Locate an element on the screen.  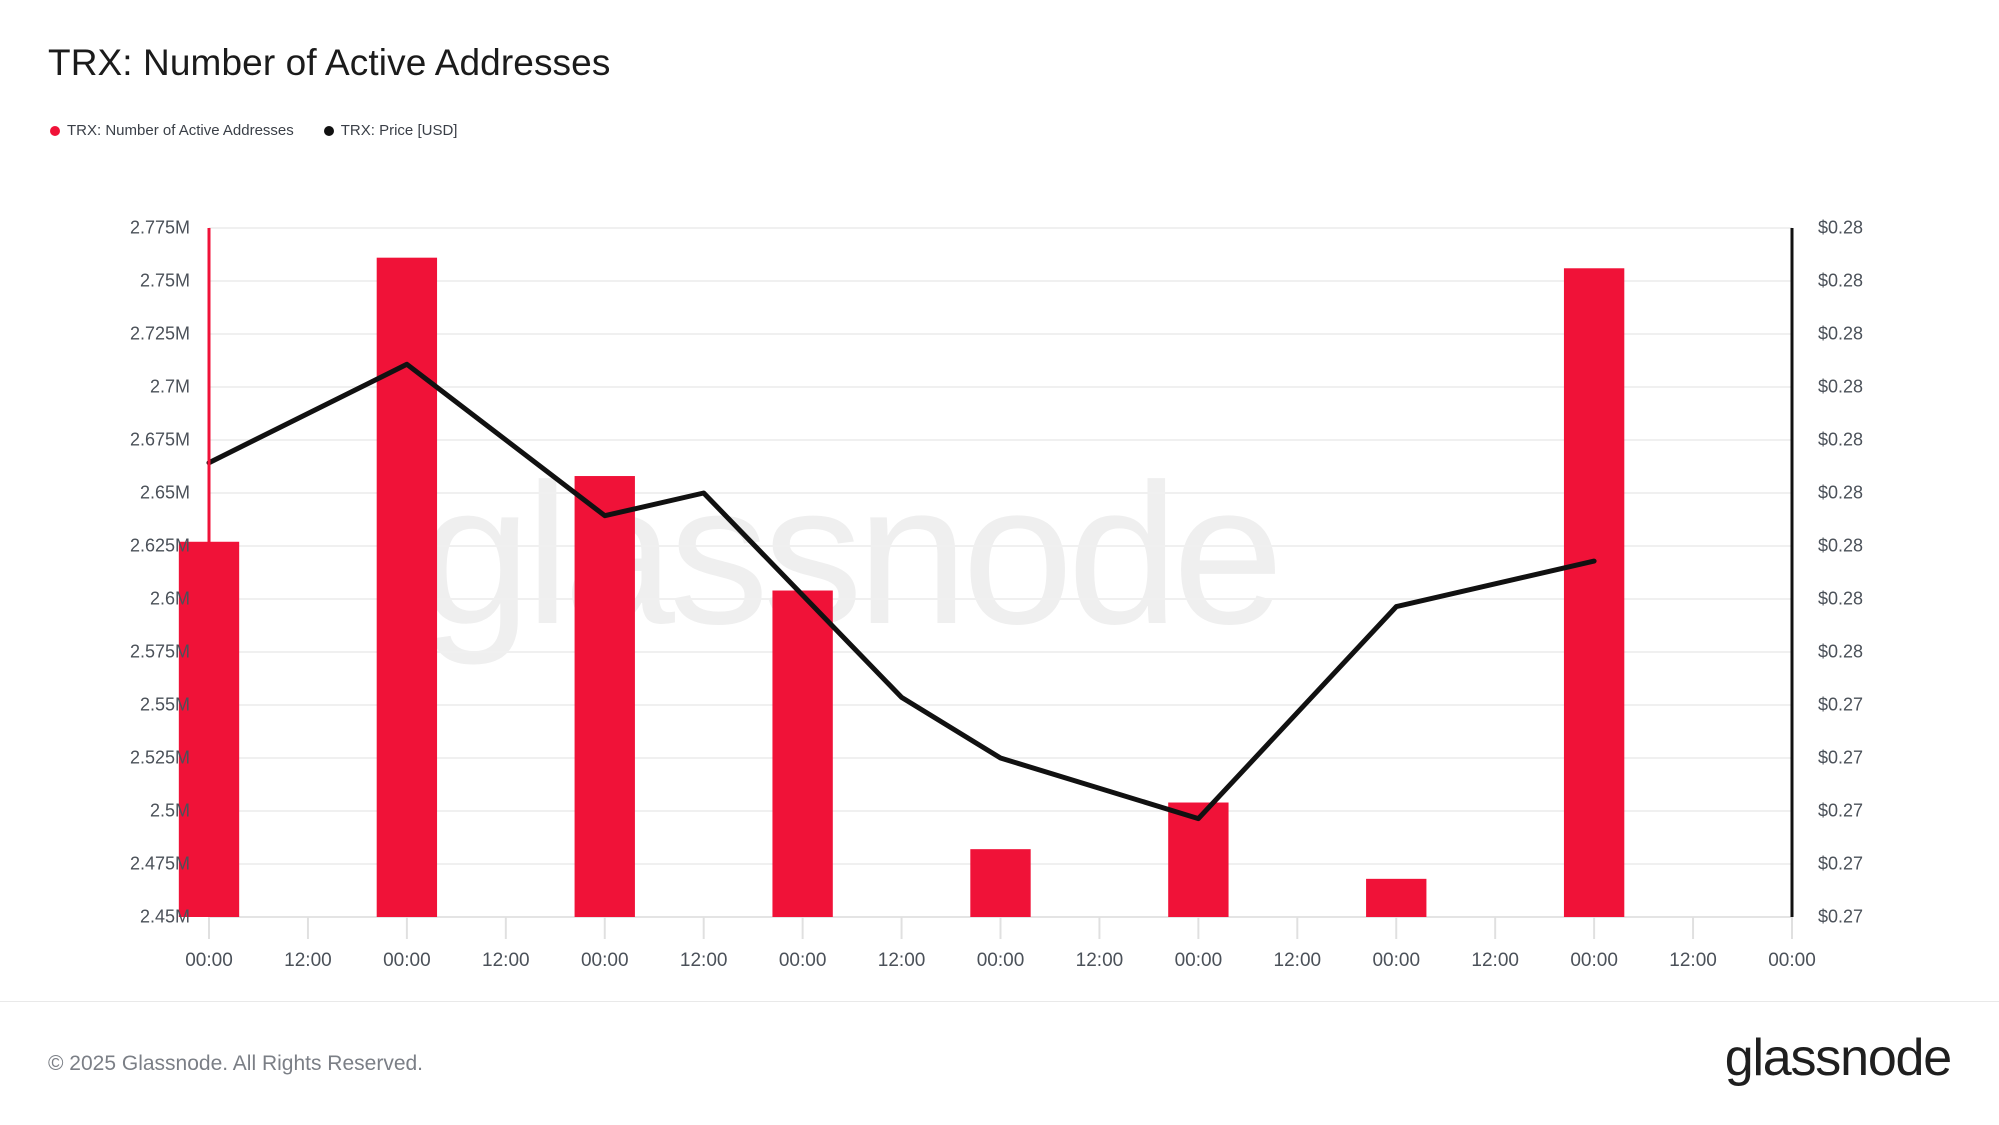
left-axis-tick-label: 2.5M is located at coordinates (169, 810).